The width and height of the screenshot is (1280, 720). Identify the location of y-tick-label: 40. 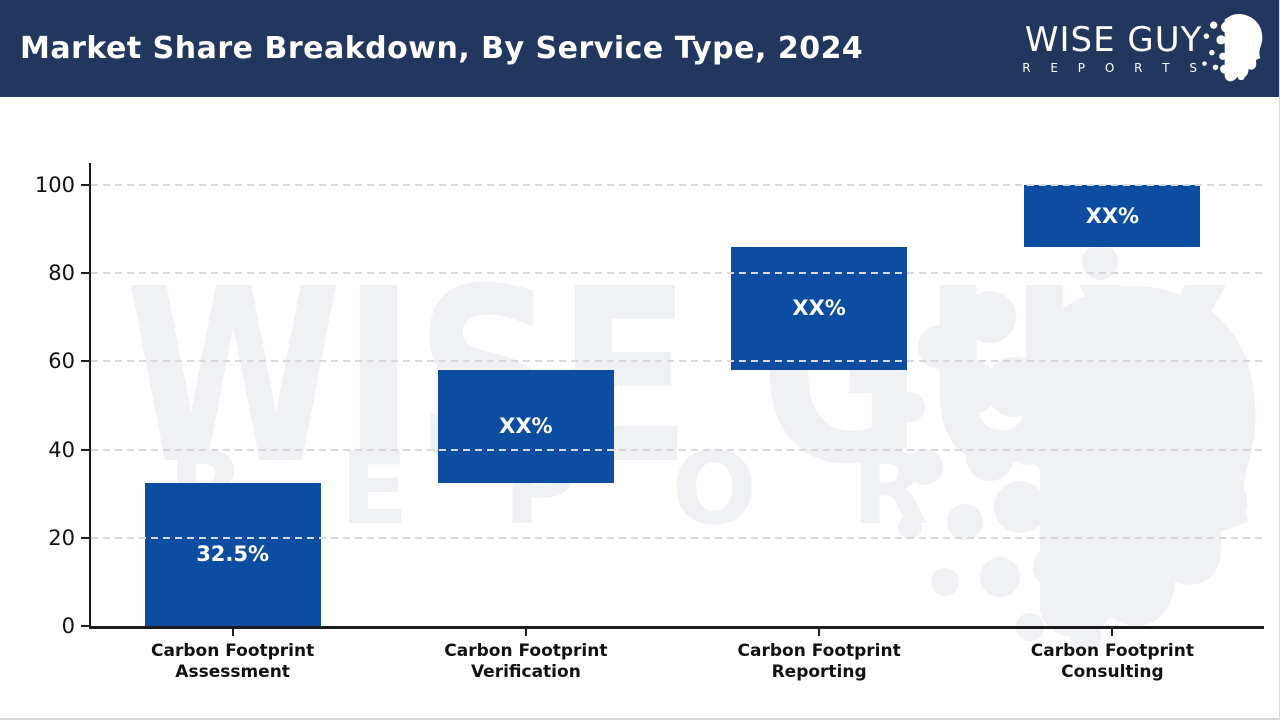
(61, 449).